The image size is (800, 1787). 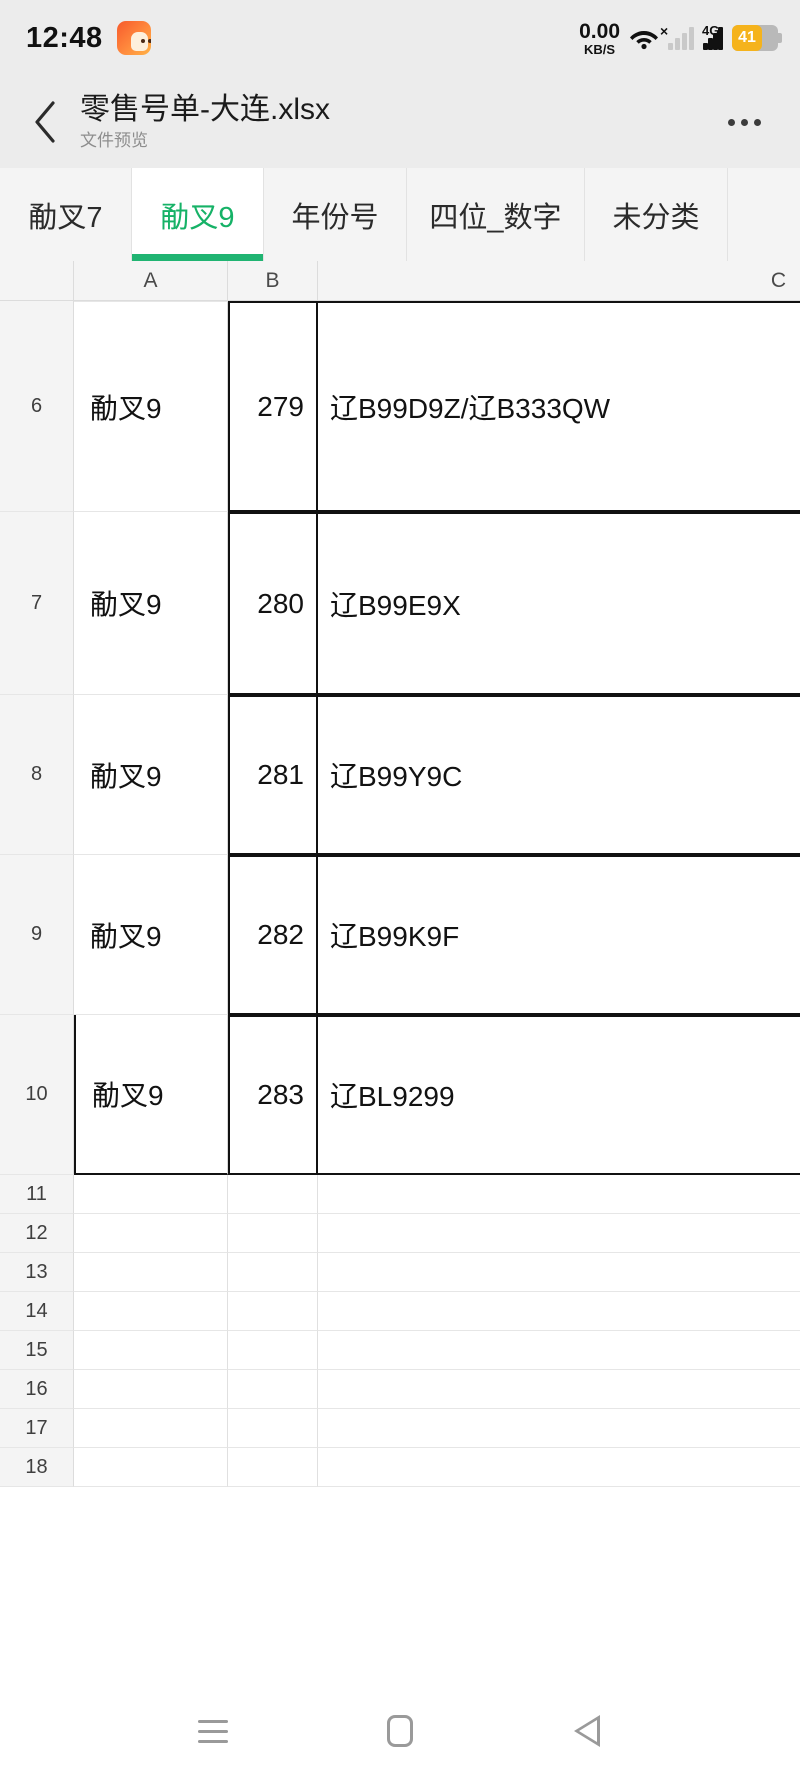 I want to click on cell-a-10: 勈叉9, so click(x=151, y=1095).